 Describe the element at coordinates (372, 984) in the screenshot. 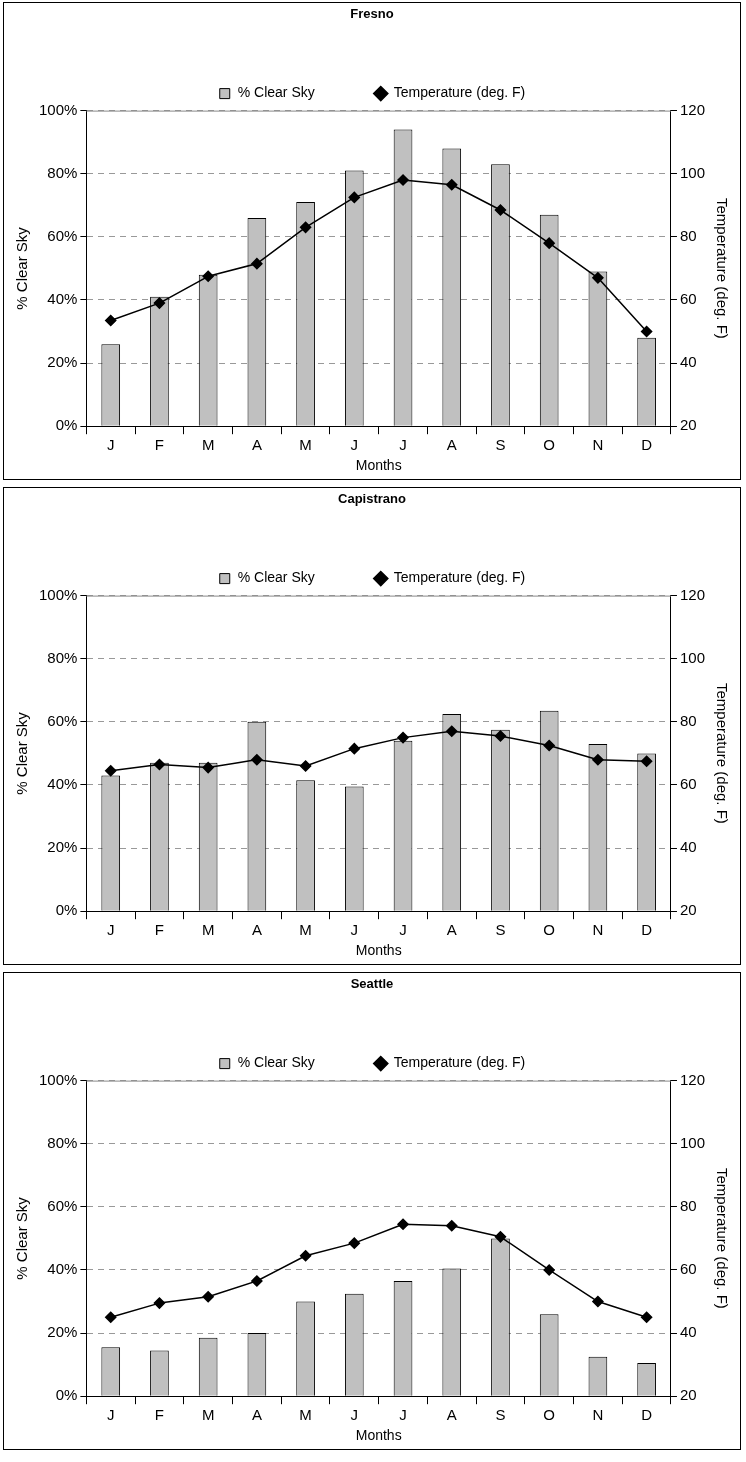

I see `chart-title: Seattle` at that location.